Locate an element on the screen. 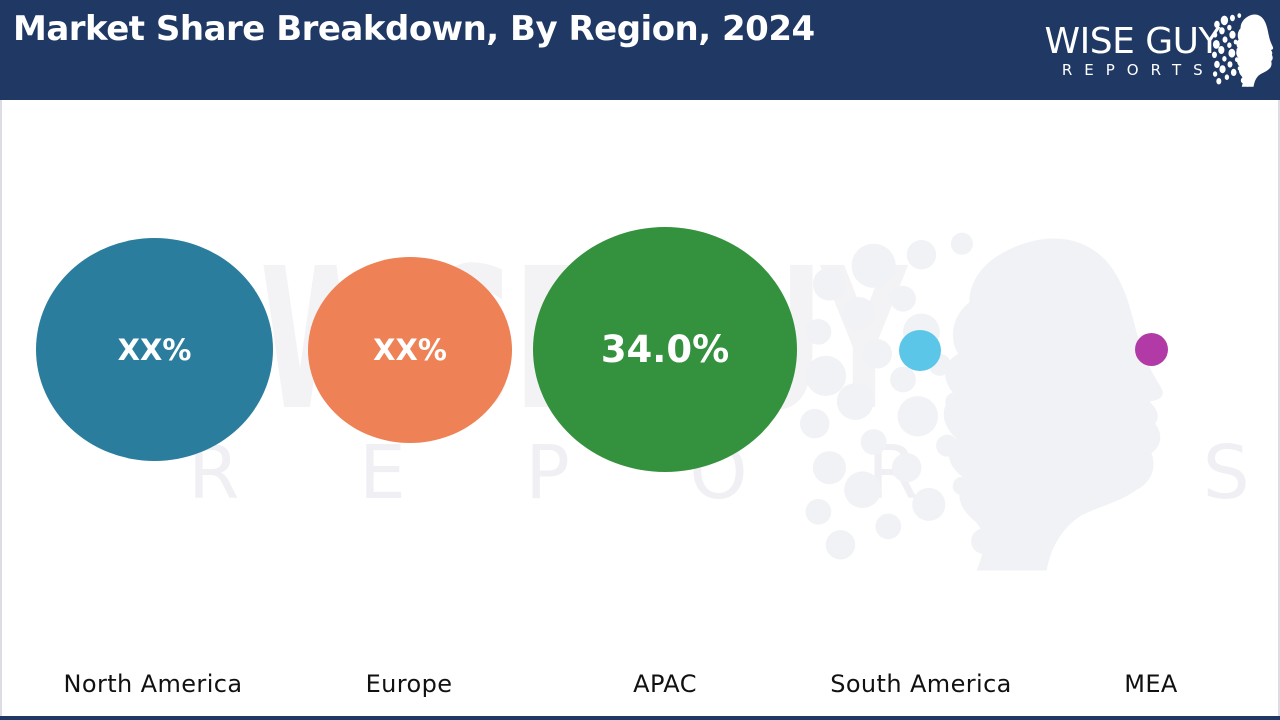  category-label-apac: APAC is located at coordinates (665, 684).